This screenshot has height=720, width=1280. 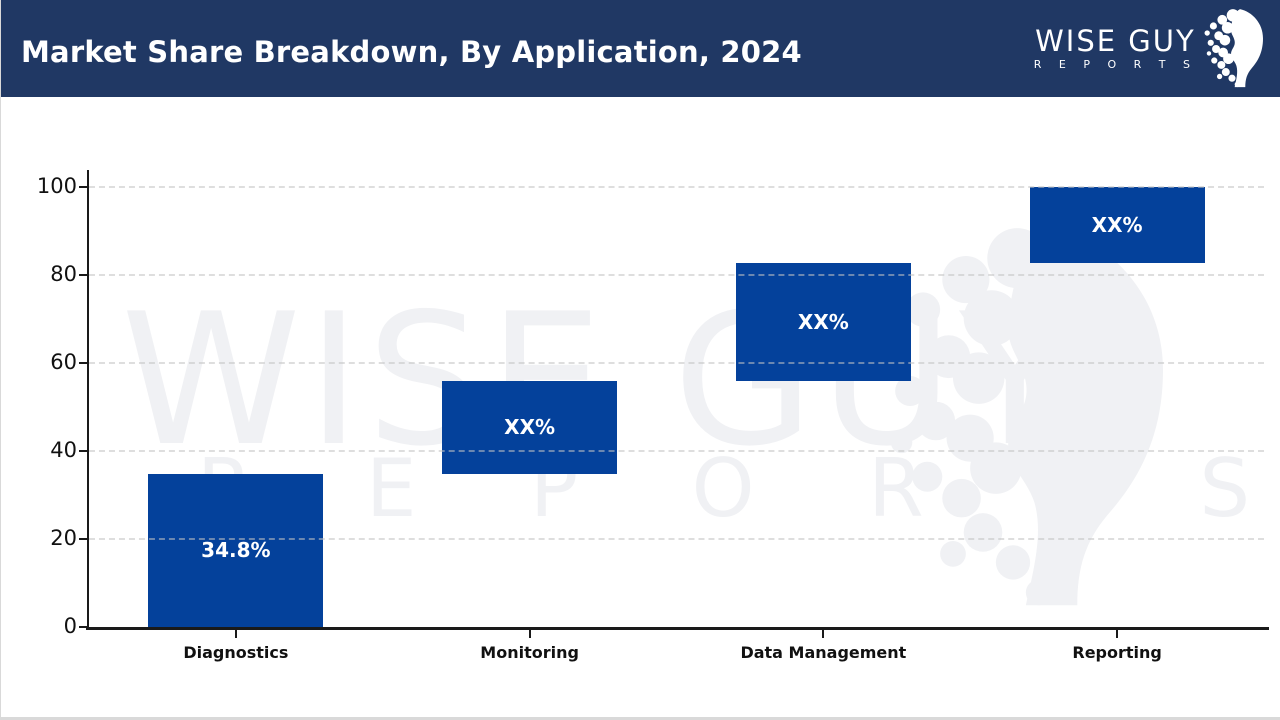 I want to click on x-category-label: Reporting, so click(x=1117, y=652).